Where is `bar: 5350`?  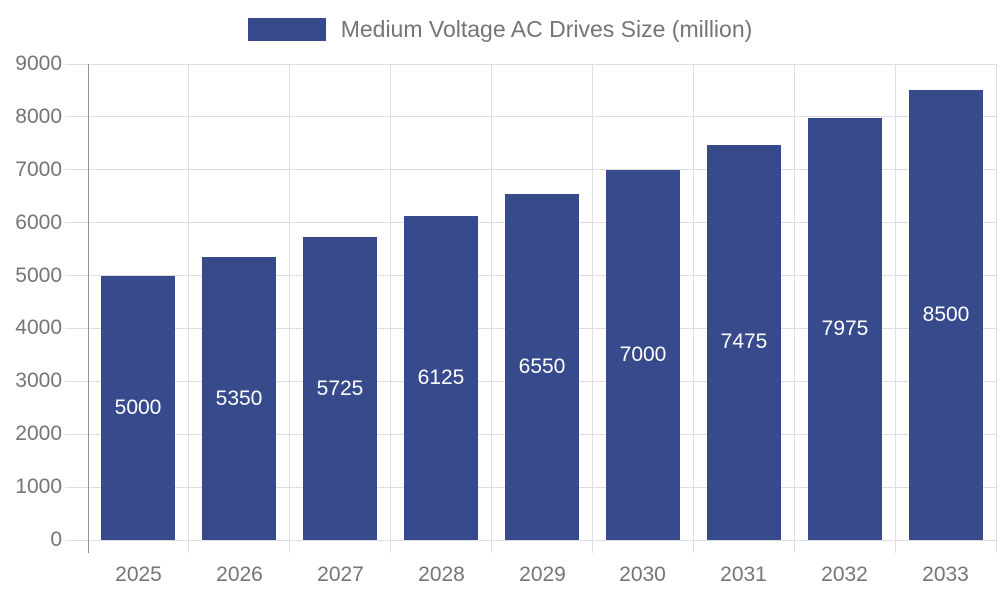 bar: 5350 is located at coordinates (239, 398).